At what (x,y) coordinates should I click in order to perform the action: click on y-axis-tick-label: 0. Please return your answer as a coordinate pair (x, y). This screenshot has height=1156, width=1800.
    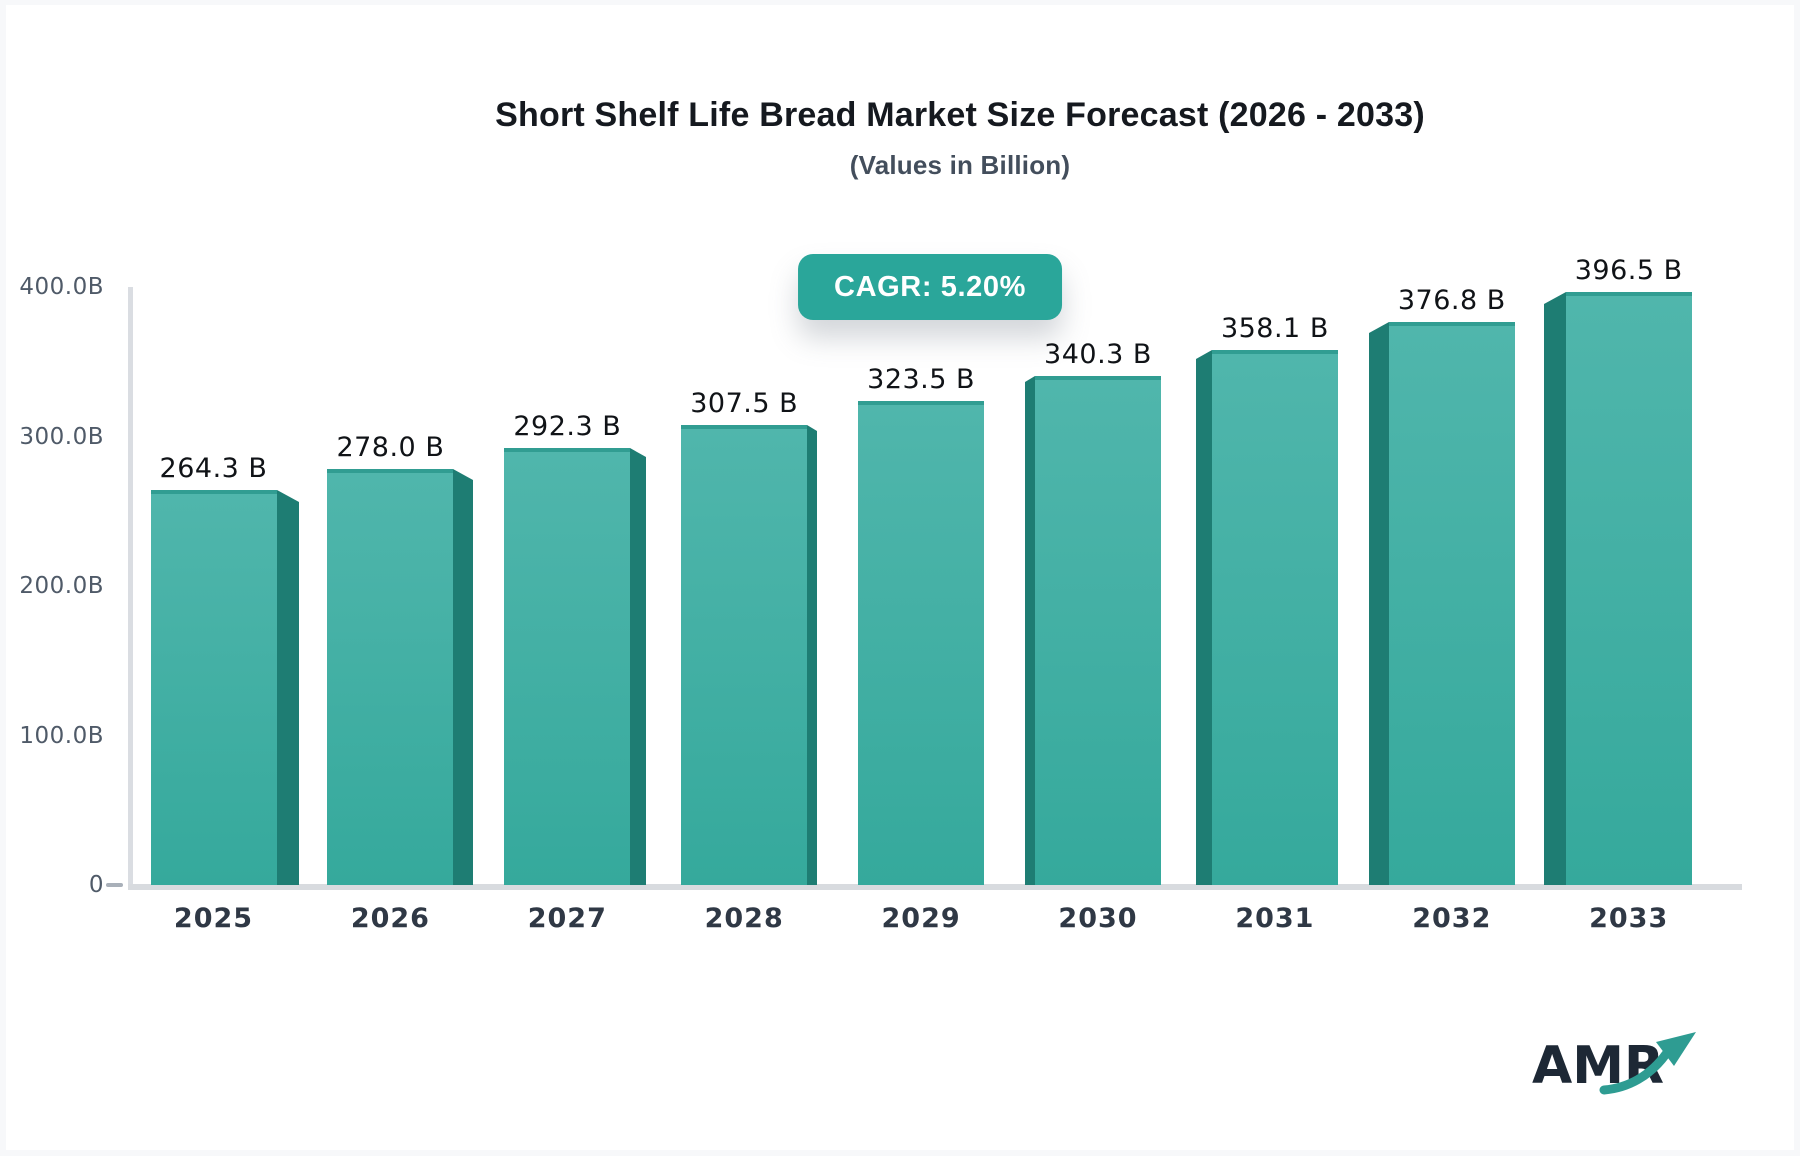
    Looking at the image, I should click on (96, 885).